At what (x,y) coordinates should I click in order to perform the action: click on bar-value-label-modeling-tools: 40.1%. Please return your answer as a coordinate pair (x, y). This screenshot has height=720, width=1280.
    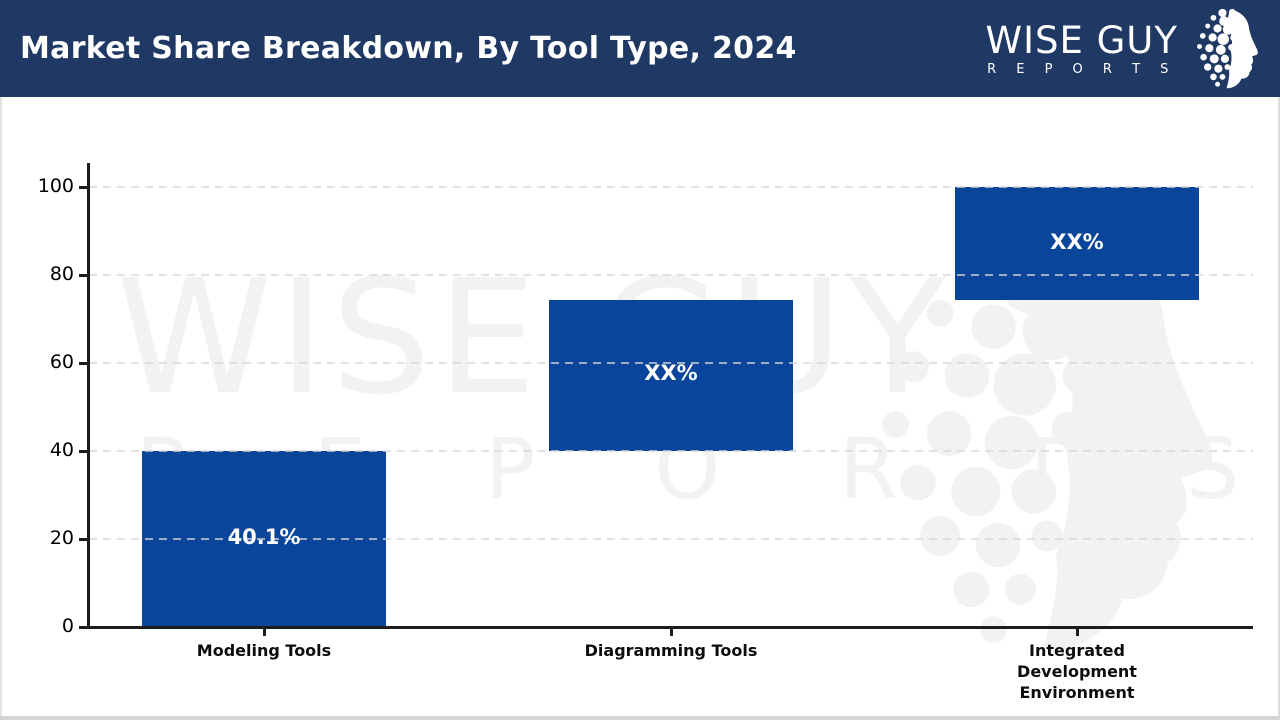
    Looking at the image, I should click on (264, 536).